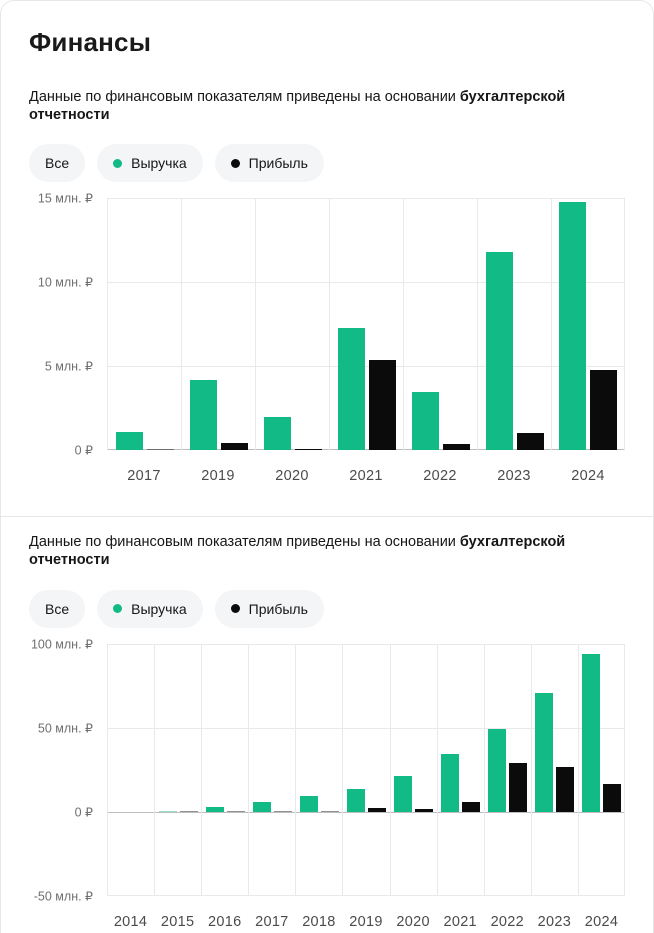 The width and height of the screenshot is (654, 933). I want to click on filter-bar: Все Выручка Прибыль, so click(327, 163).